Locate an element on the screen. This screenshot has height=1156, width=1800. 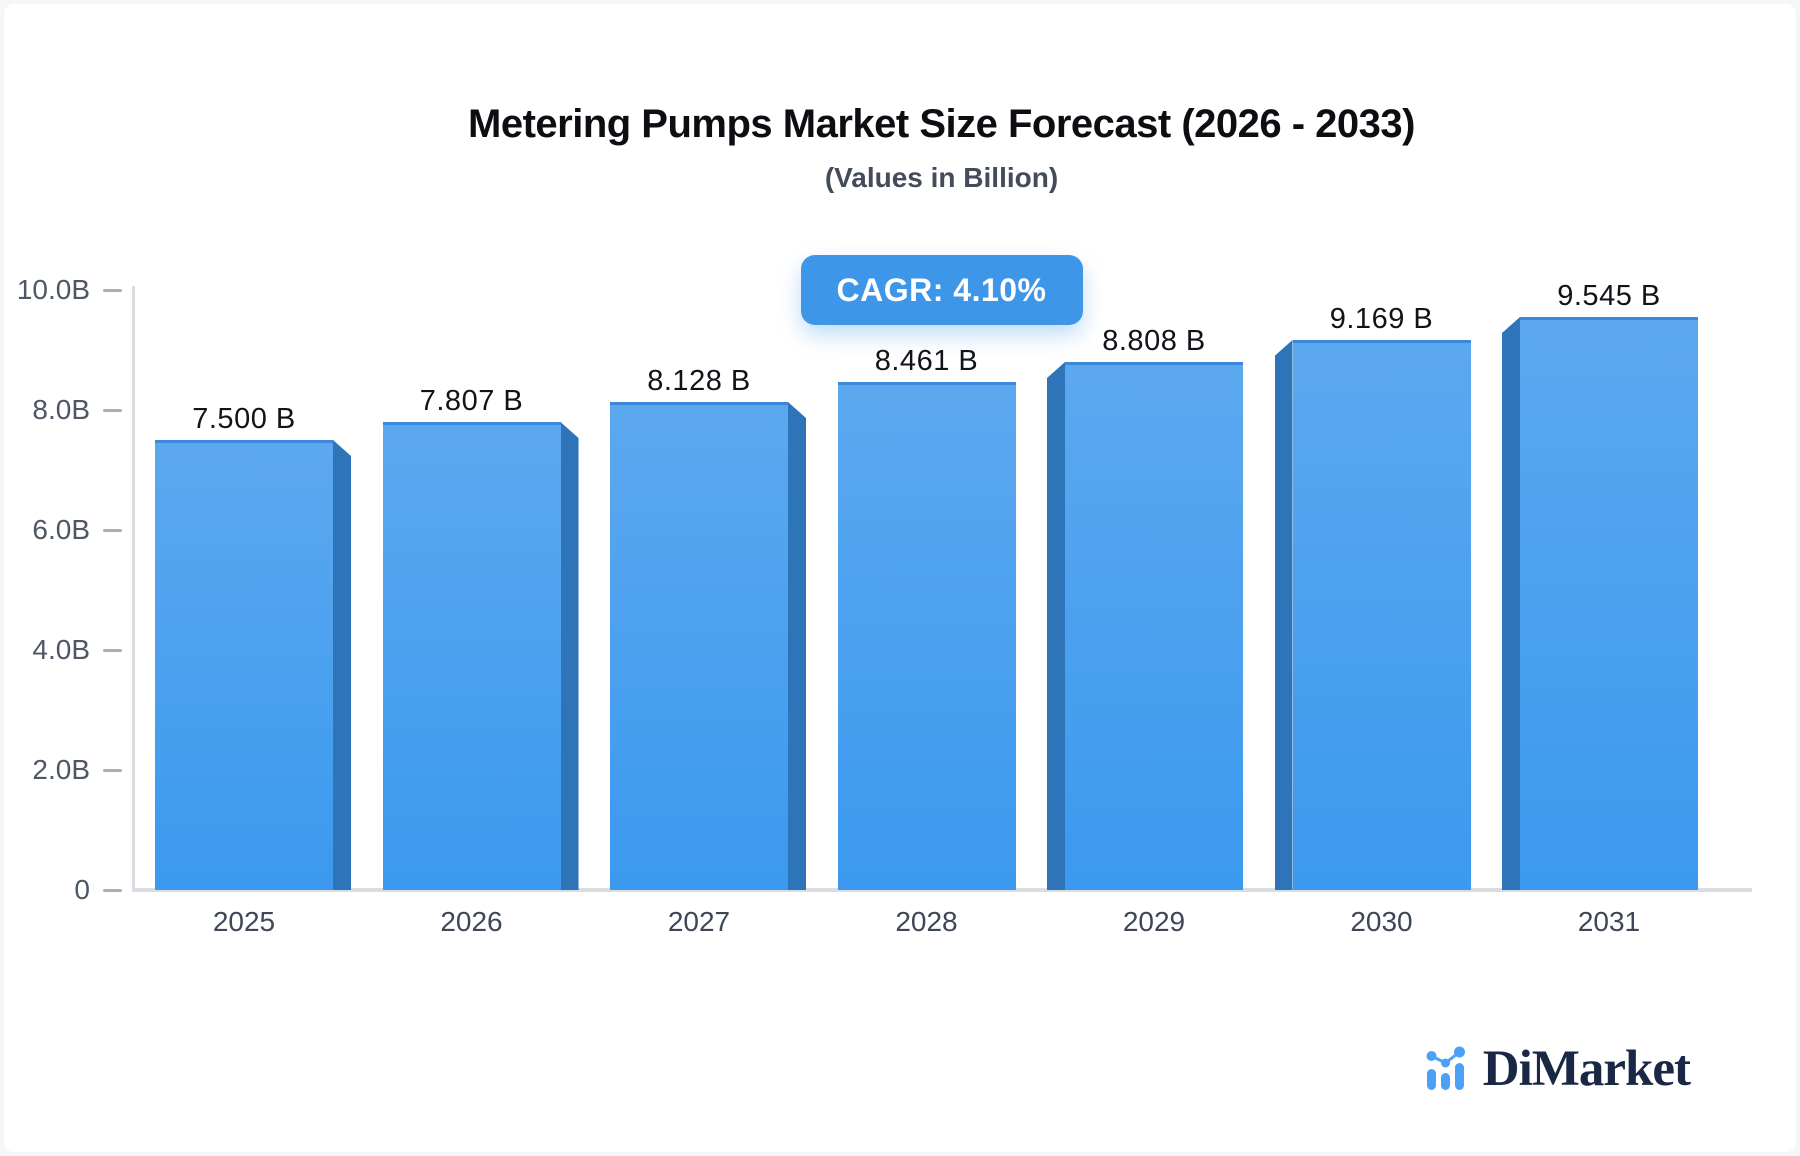
brand-logo-text: DiMarket is located at coordinates (1586, 1069).